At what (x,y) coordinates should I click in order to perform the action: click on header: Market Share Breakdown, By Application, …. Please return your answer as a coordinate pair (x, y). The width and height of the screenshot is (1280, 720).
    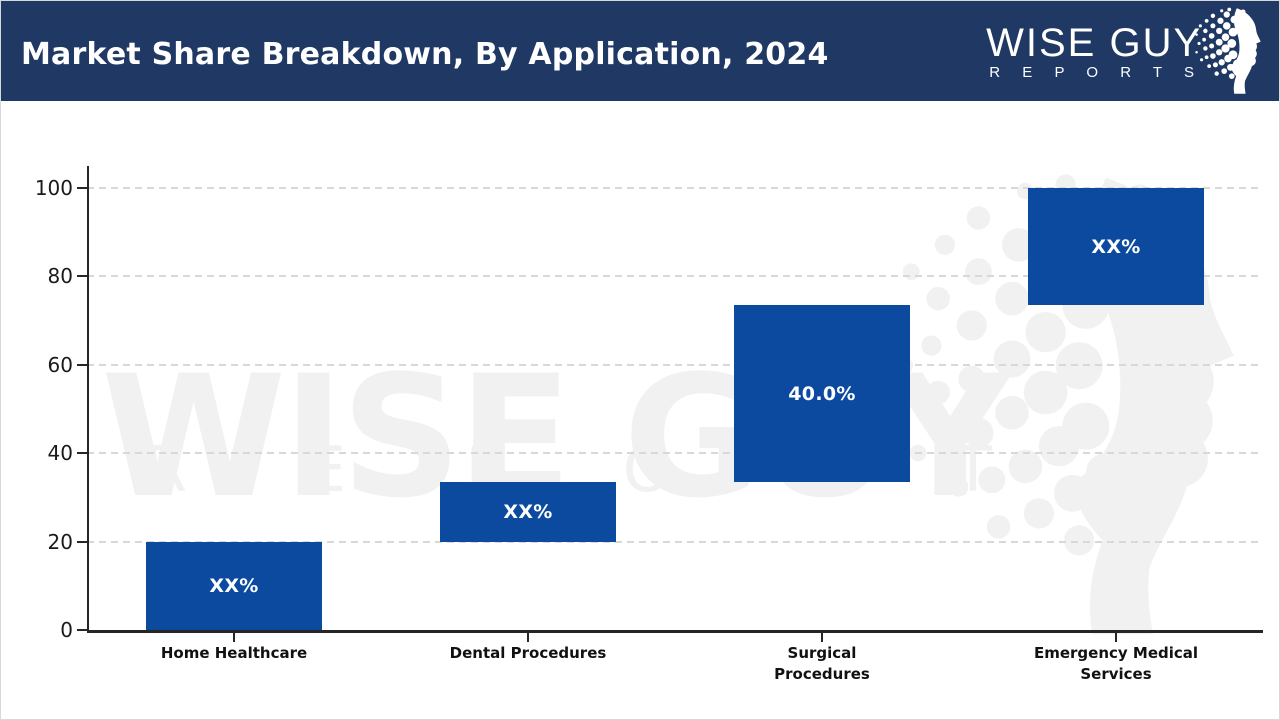
    Looking at the image, I should click on (640, 51).